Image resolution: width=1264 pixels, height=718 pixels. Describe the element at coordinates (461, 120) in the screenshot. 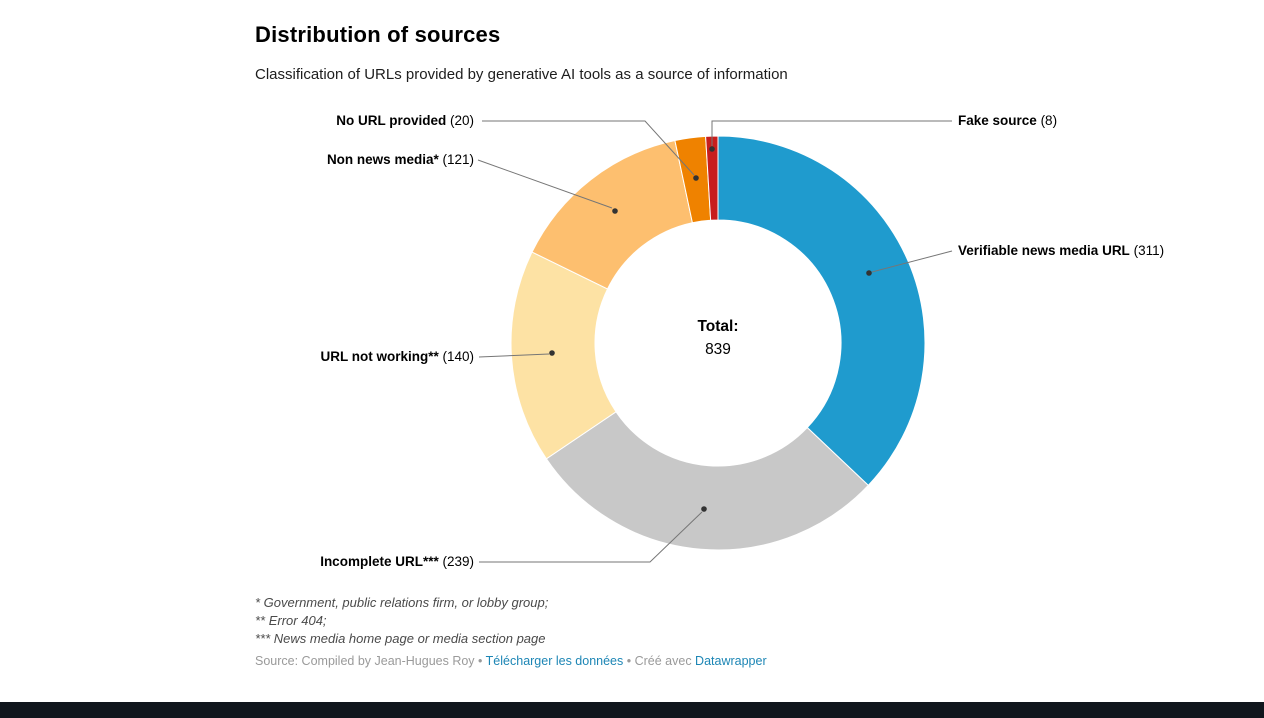

I see `segment-count: (20)` at that location.